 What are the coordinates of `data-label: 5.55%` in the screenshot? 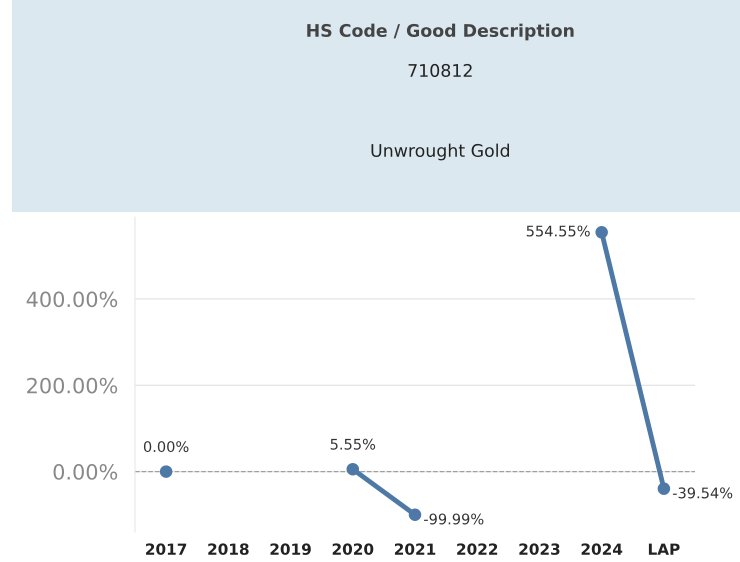 It's located at (353, 444).